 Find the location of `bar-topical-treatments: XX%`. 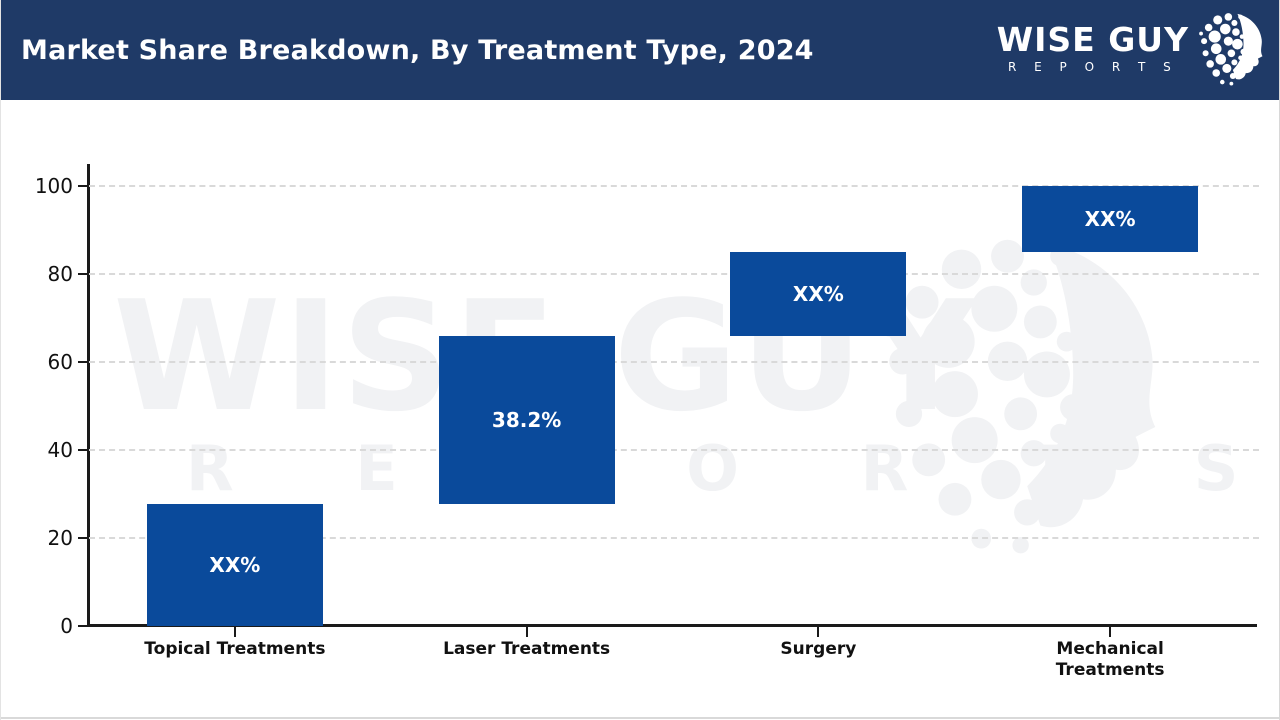

bar-topical-treatments: XX% is located at coordinates (234, 565).